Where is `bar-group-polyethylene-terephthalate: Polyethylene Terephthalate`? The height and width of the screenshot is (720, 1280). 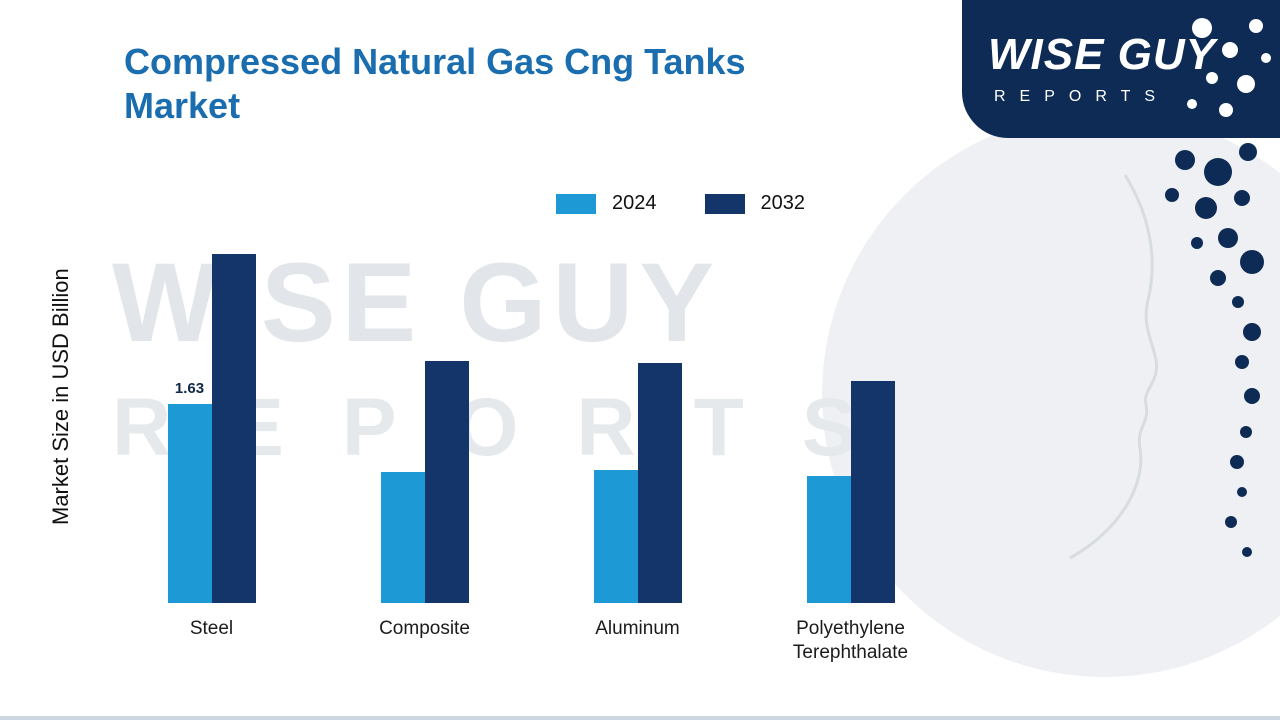
bar-group-polyethylene-terephthalate: Polyethylene Terephthalate is located at coordinates (850, 446).